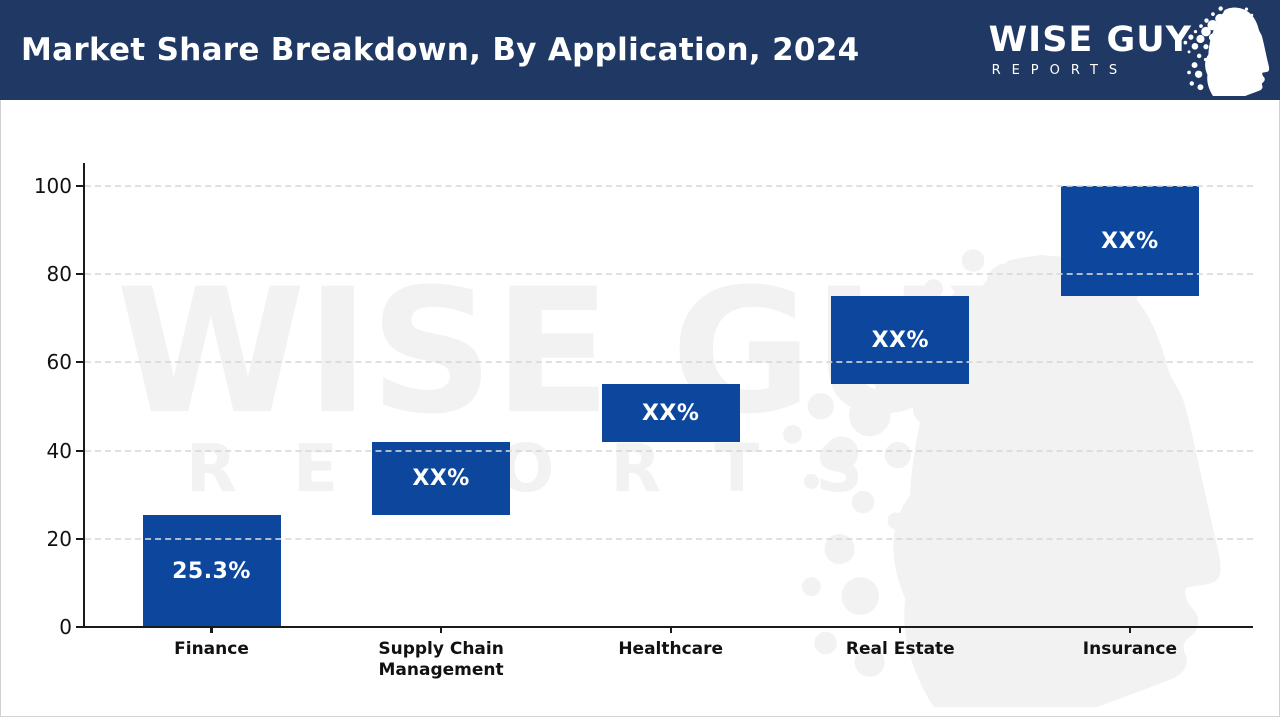 This screenshot has width=1280, height=722. I want to click on logo-name: WISE GUY, so click(1090, 39).